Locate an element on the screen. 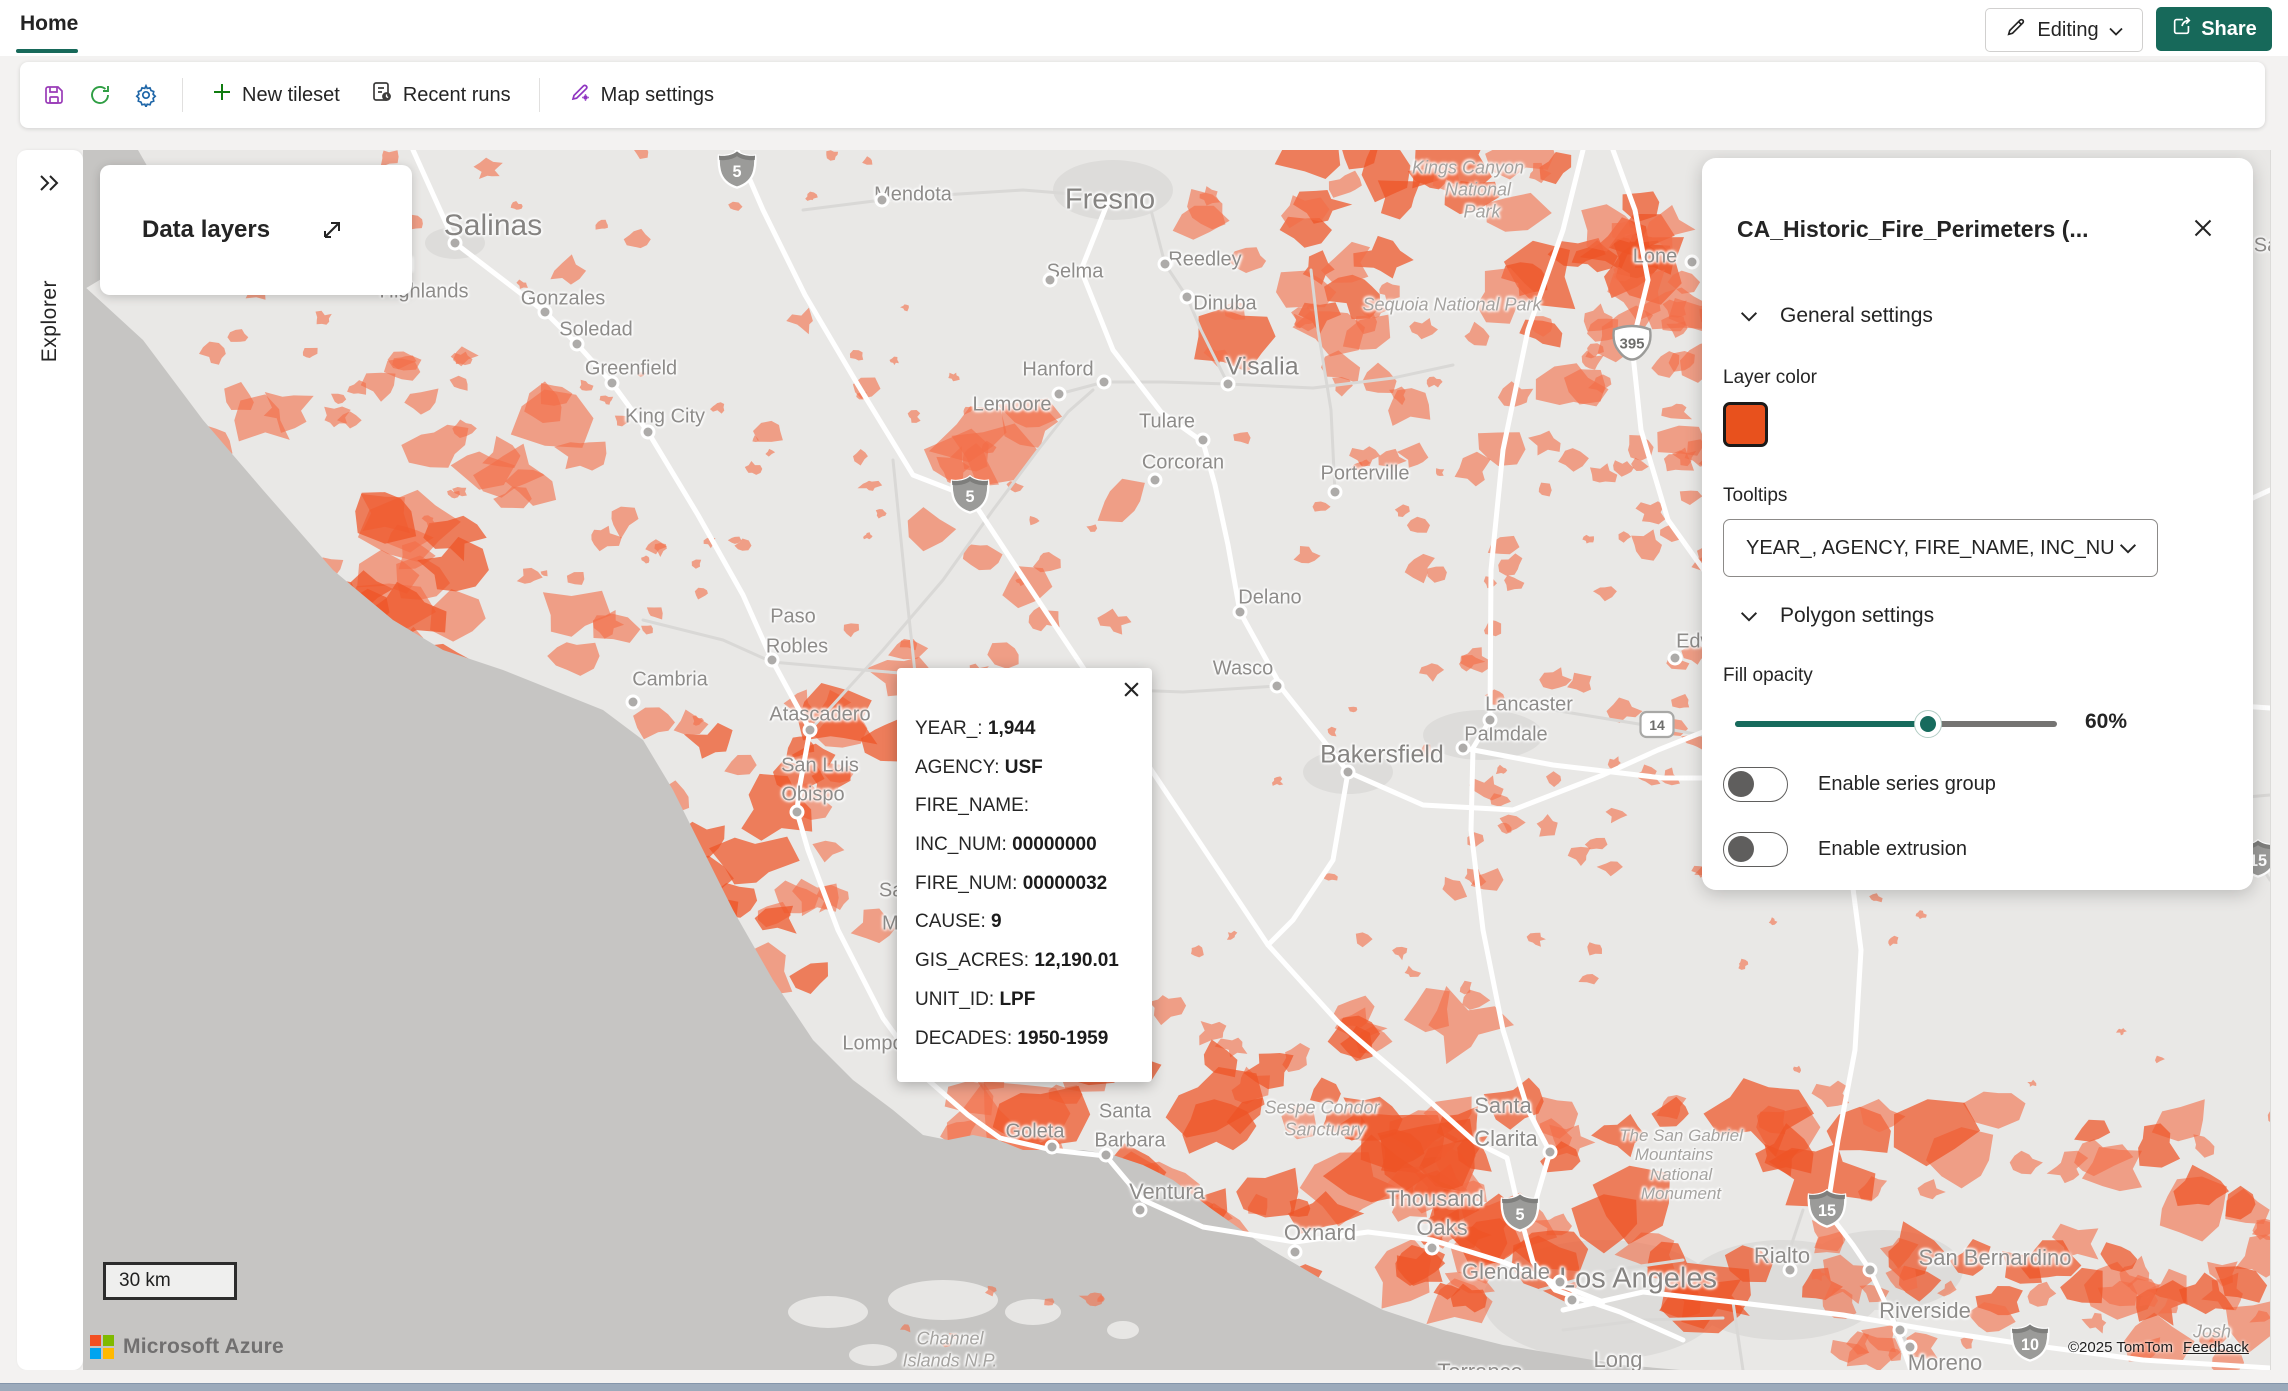  toggle-label: Enable extrusion is located at coordinates (1892, 849).